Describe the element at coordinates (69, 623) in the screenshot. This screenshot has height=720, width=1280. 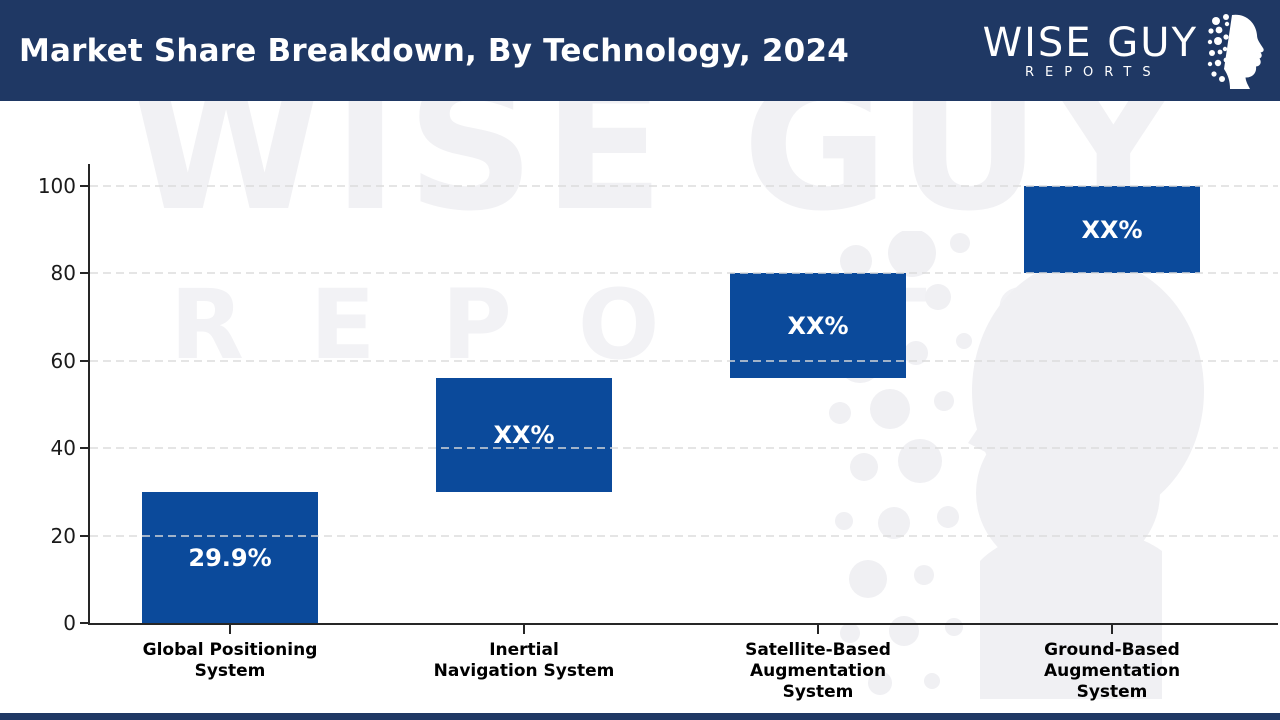
I see `y-axis-tick-label: 0` at that location.